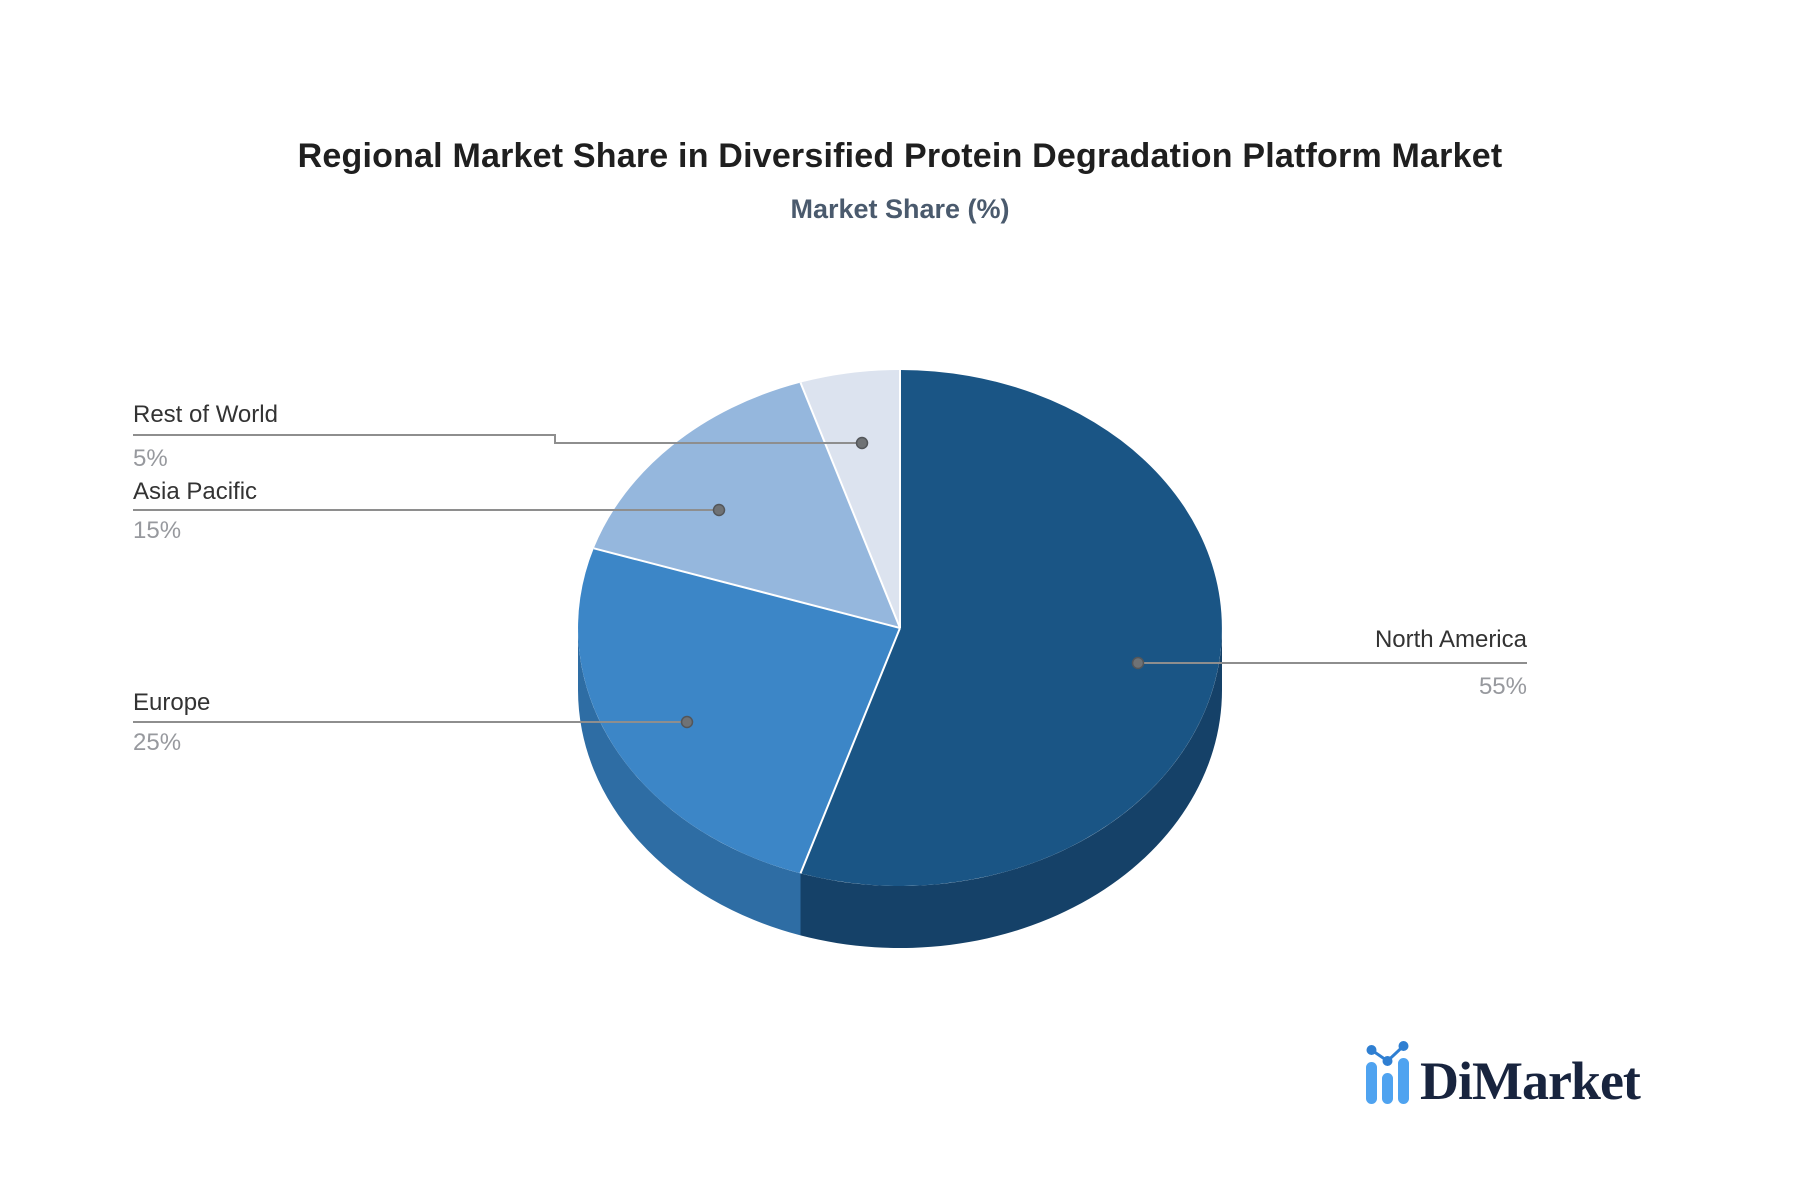 The width and height of the screenshot is (1800, 1196). What do you see at coordinates (862, 443) in the screenshot?
I see `leader-dot-rest-of-world` at bounding box center [862, 443].